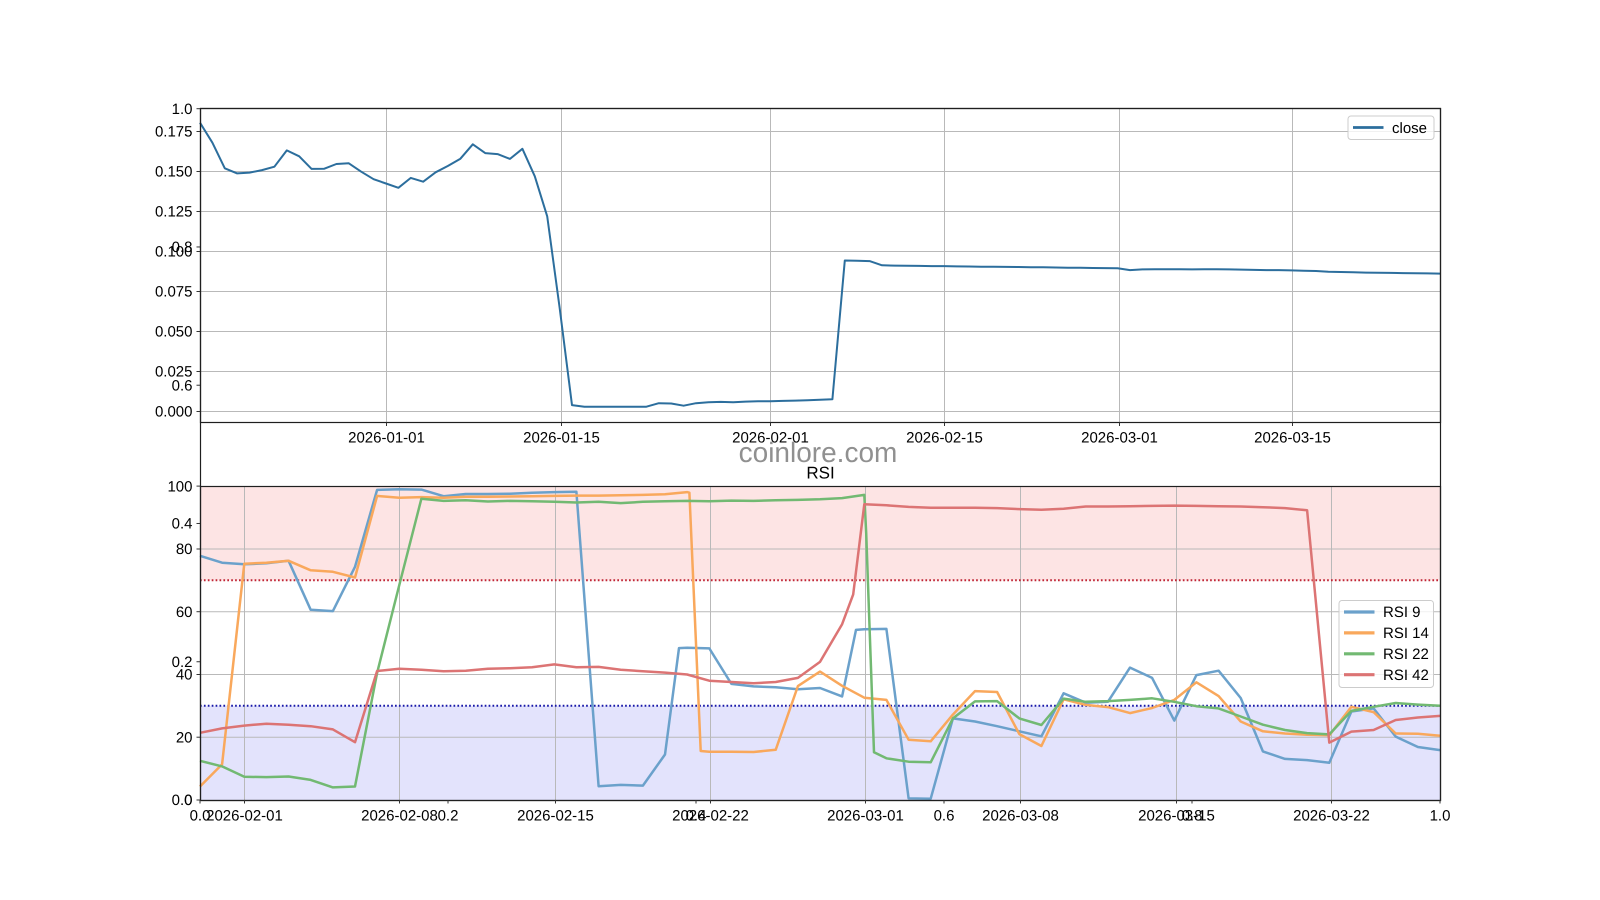  Describe the element at coordinates (174, 372) in the screenshot. I see `svg-text: 0.025` at that location.